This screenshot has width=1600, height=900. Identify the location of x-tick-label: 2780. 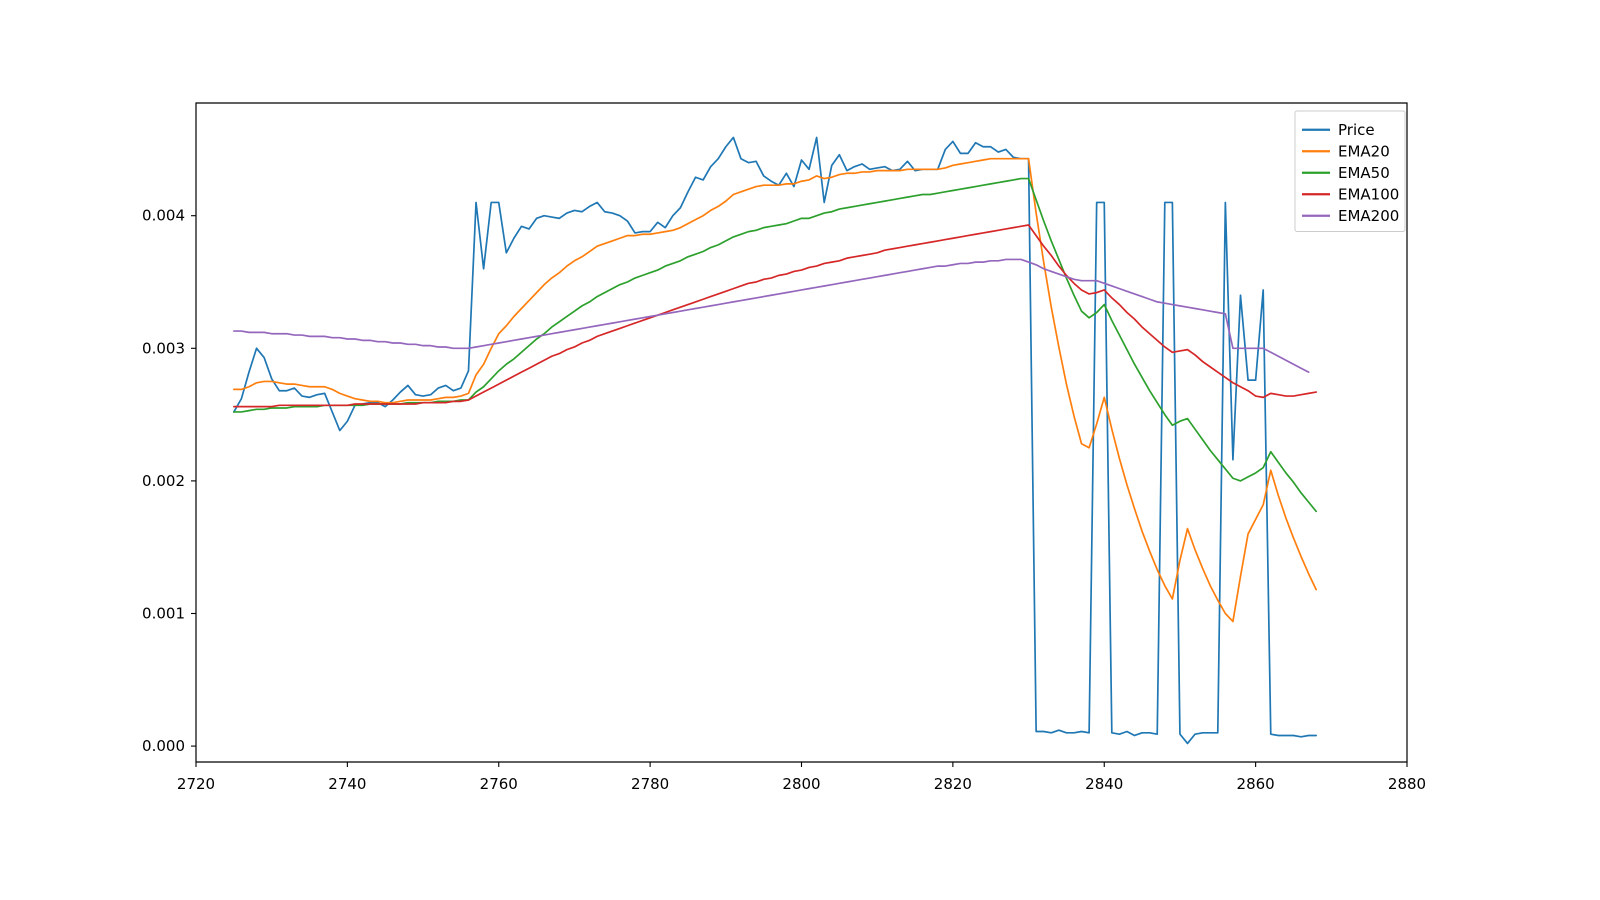
(650, 784).